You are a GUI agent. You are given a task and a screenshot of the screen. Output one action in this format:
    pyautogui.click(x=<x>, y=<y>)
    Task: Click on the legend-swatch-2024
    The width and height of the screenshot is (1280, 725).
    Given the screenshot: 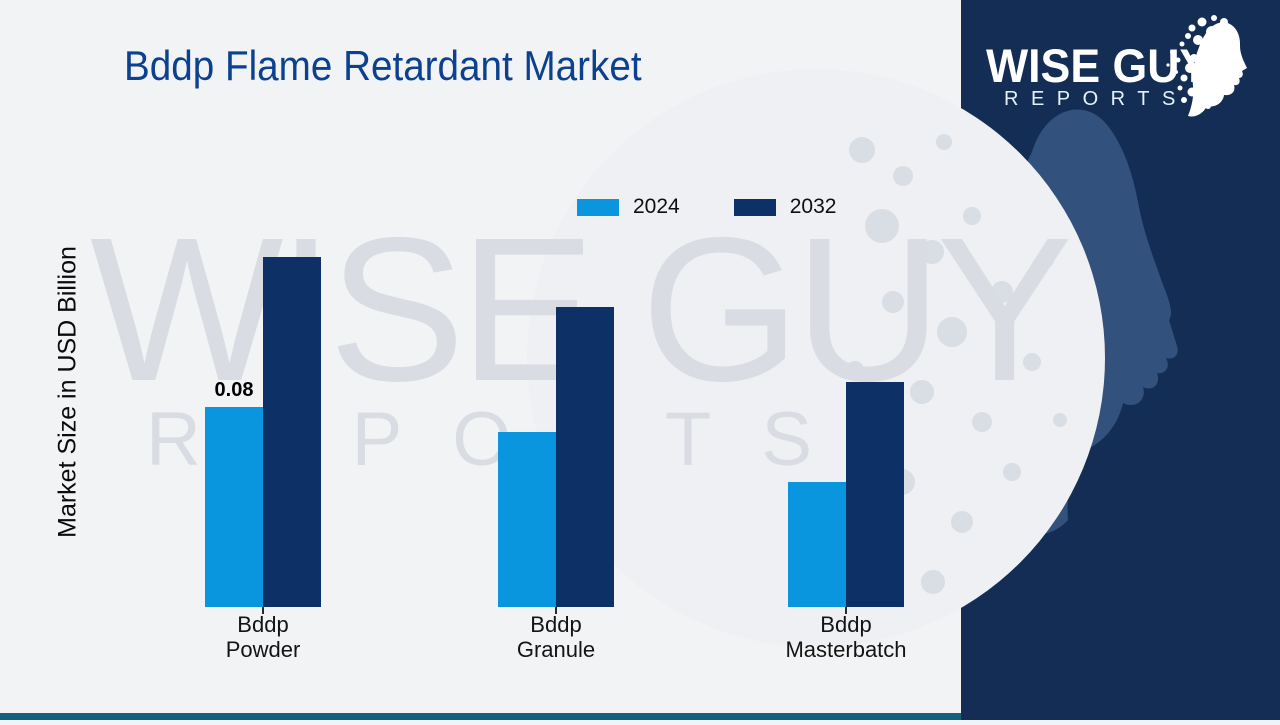 What is the action you would take?
    pyautogui.click(x=598, y=207)
    